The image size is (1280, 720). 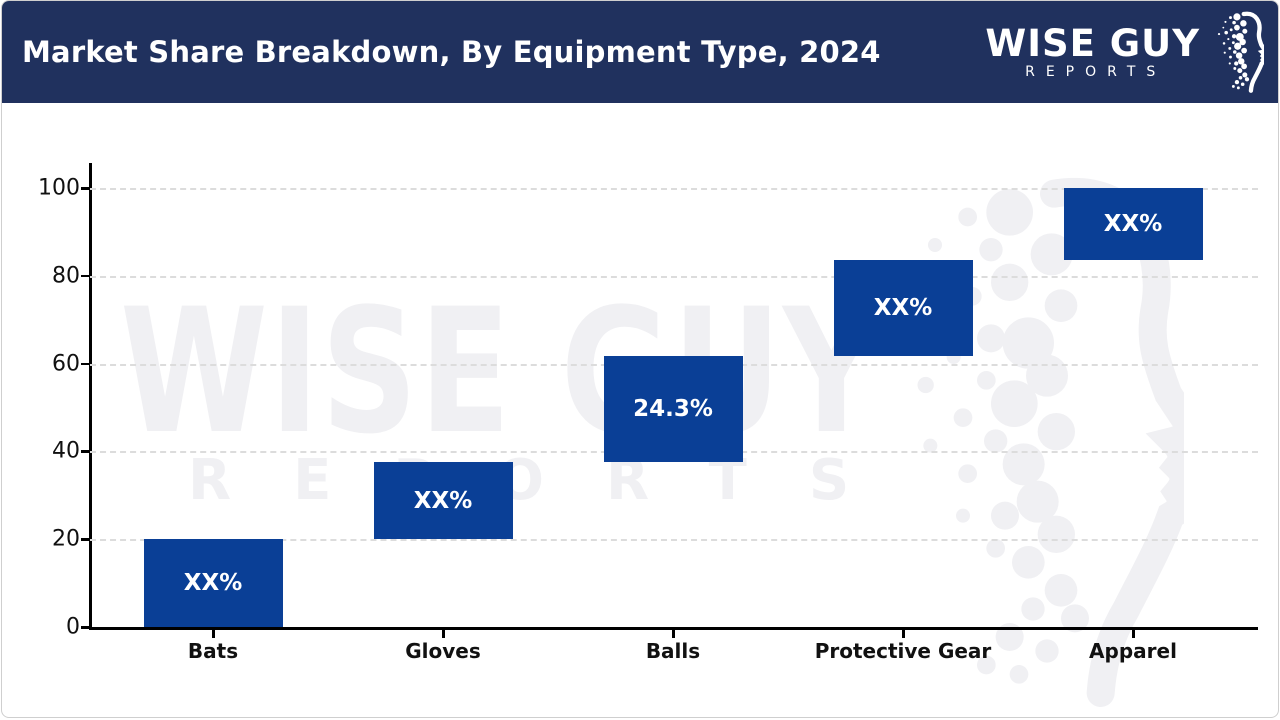 I want to click on y-axis-line, so click(x=90, y=396).